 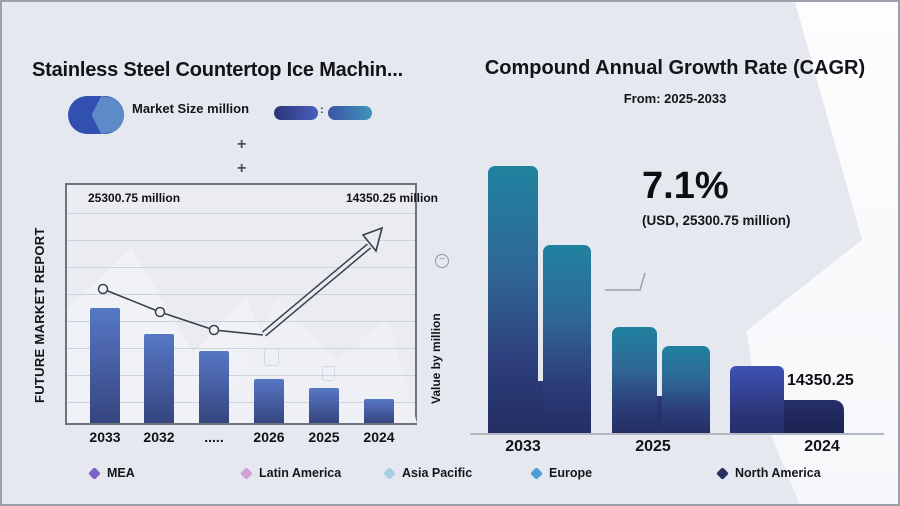 I want to click on legend-label: Latin America, so click(x=300, y=473).